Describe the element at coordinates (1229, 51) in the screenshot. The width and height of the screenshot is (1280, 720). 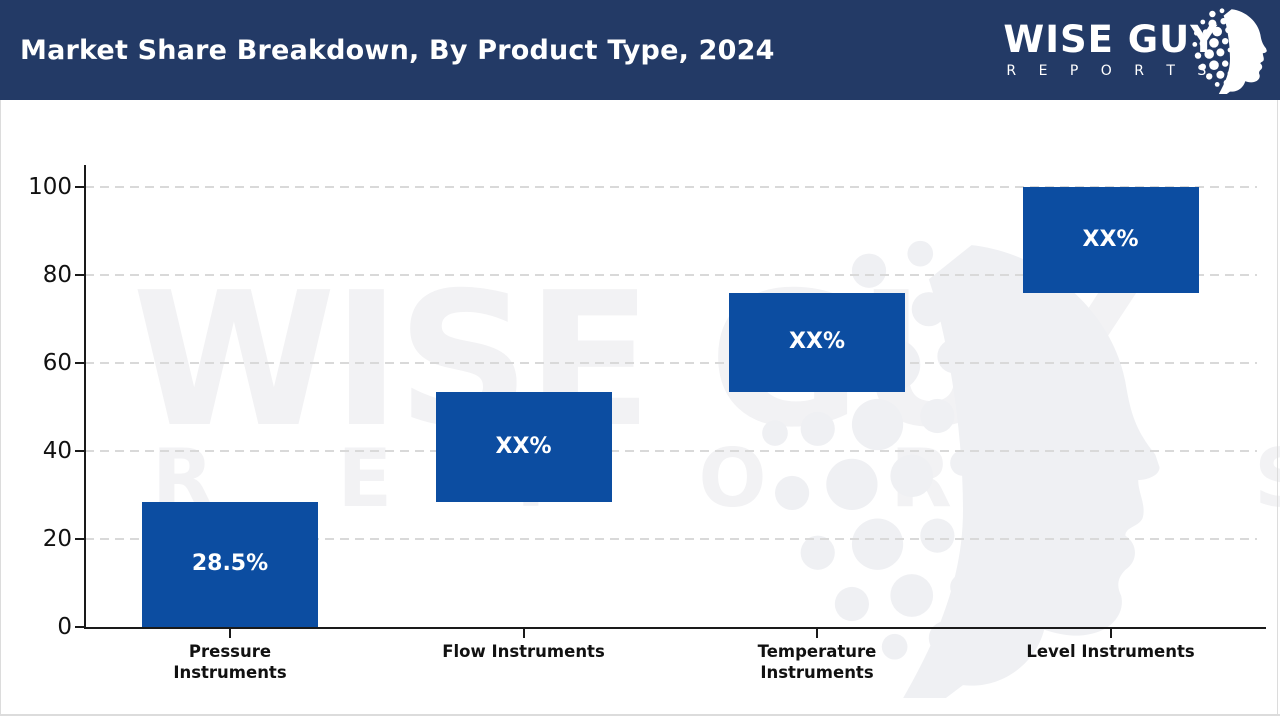
I see `dotted-head-icon` at that location.